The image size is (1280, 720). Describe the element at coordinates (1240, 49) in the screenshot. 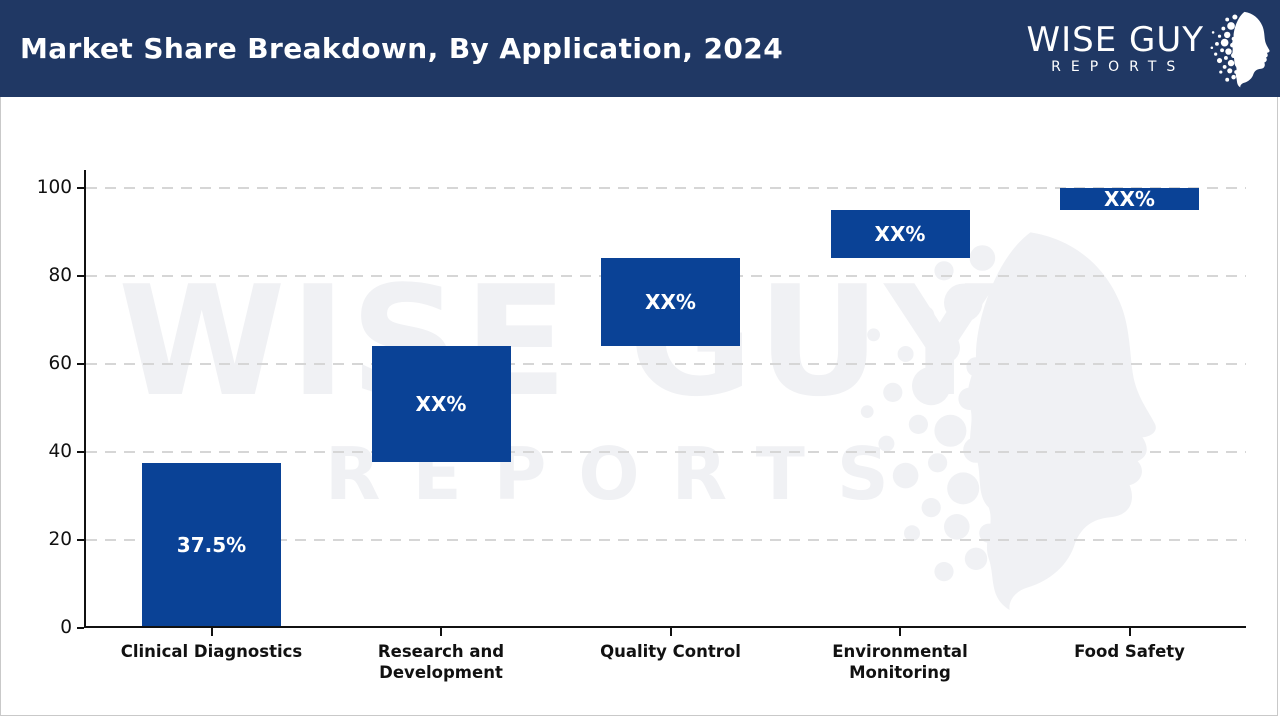

I see `logo-head-icon` at that location.